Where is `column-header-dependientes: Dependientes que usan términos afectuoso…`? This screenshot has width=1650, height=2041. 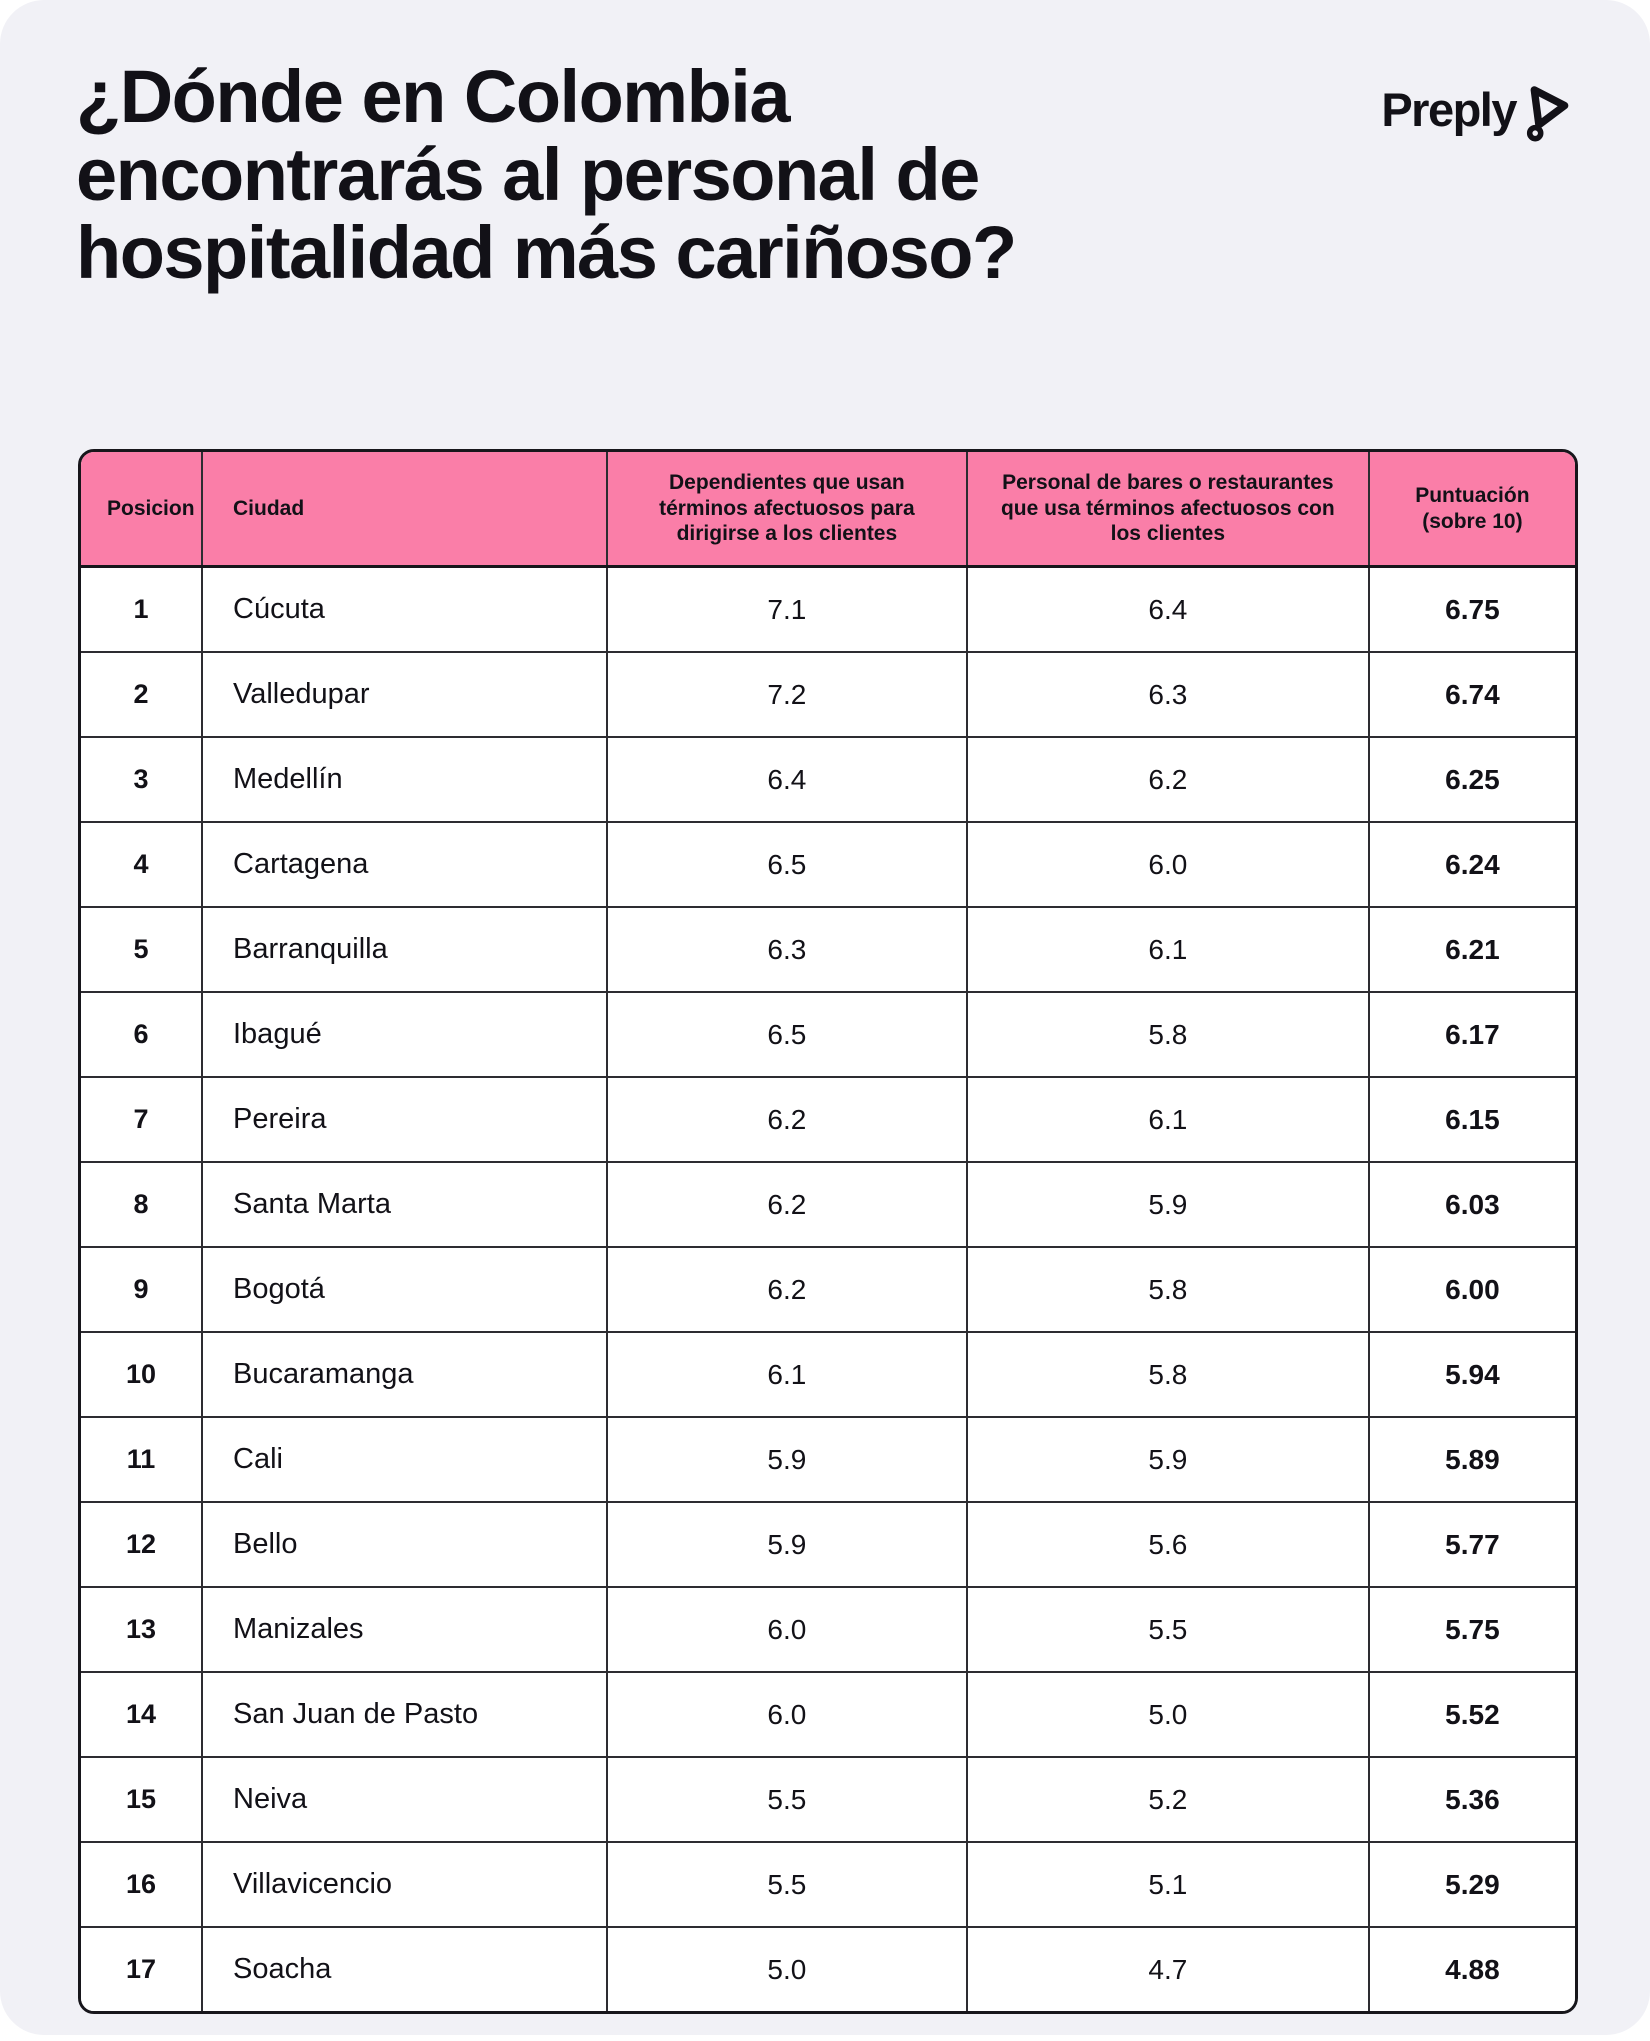 column-header-dependientes: Dependientes que usan términos afectuoso… is located at coordinates (787, 510).